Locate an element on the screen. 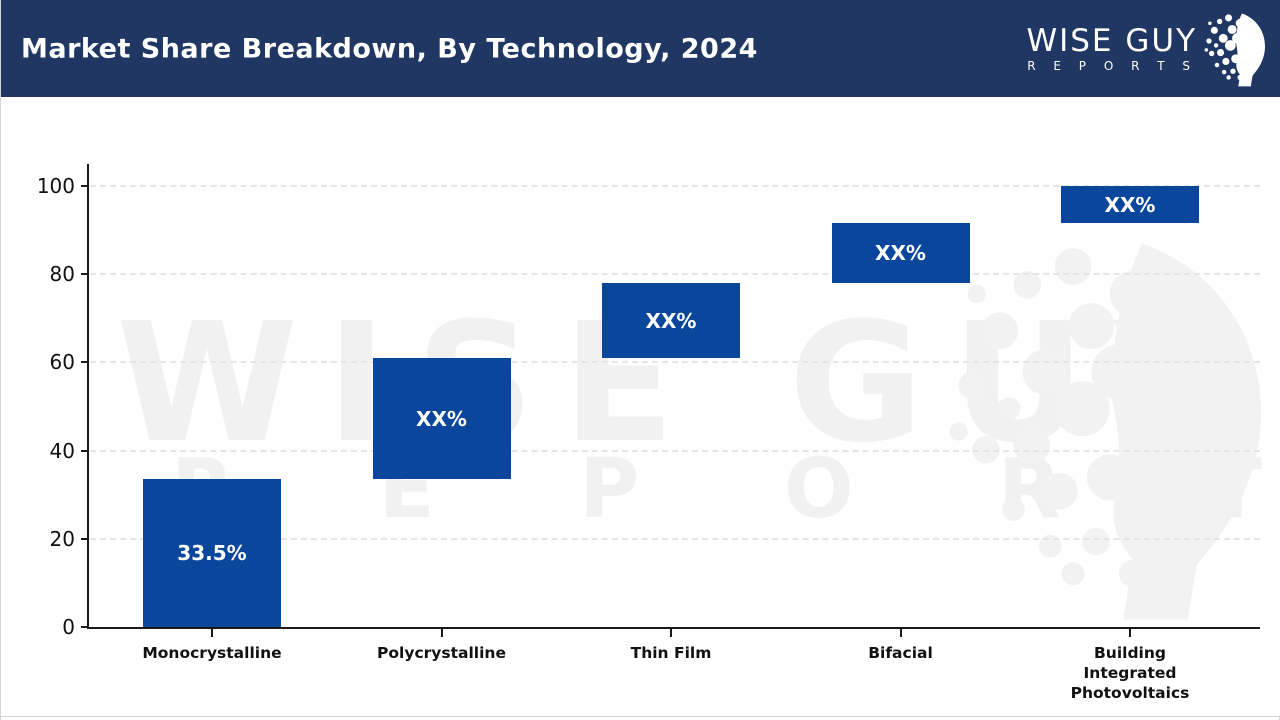  y-tick-label-40: 40 is located at coordinates (62, 450).